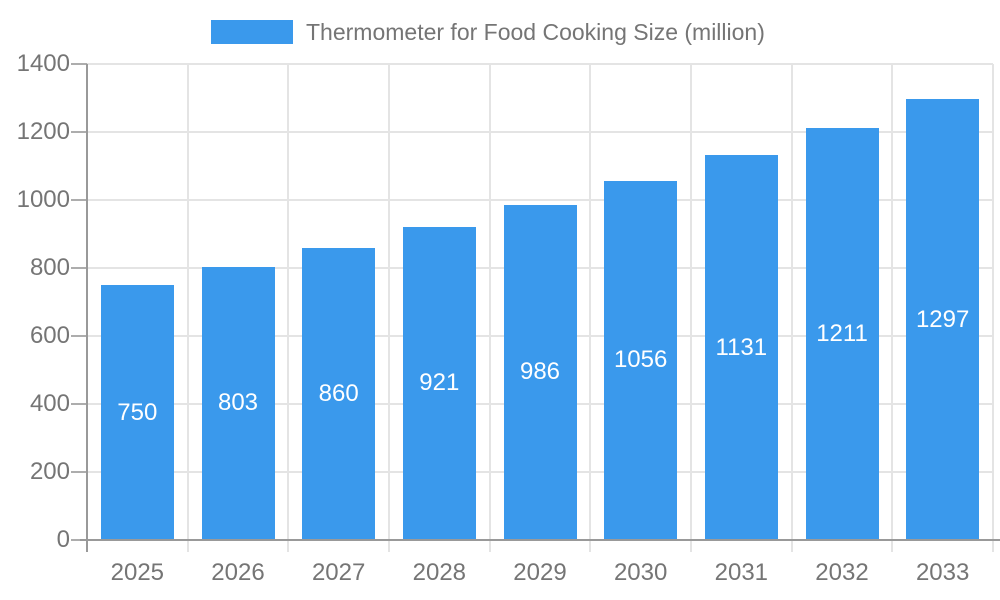 The image size is (1000, 600). I want to click on x-axis-tick-label: 2032, so click(842, 572).